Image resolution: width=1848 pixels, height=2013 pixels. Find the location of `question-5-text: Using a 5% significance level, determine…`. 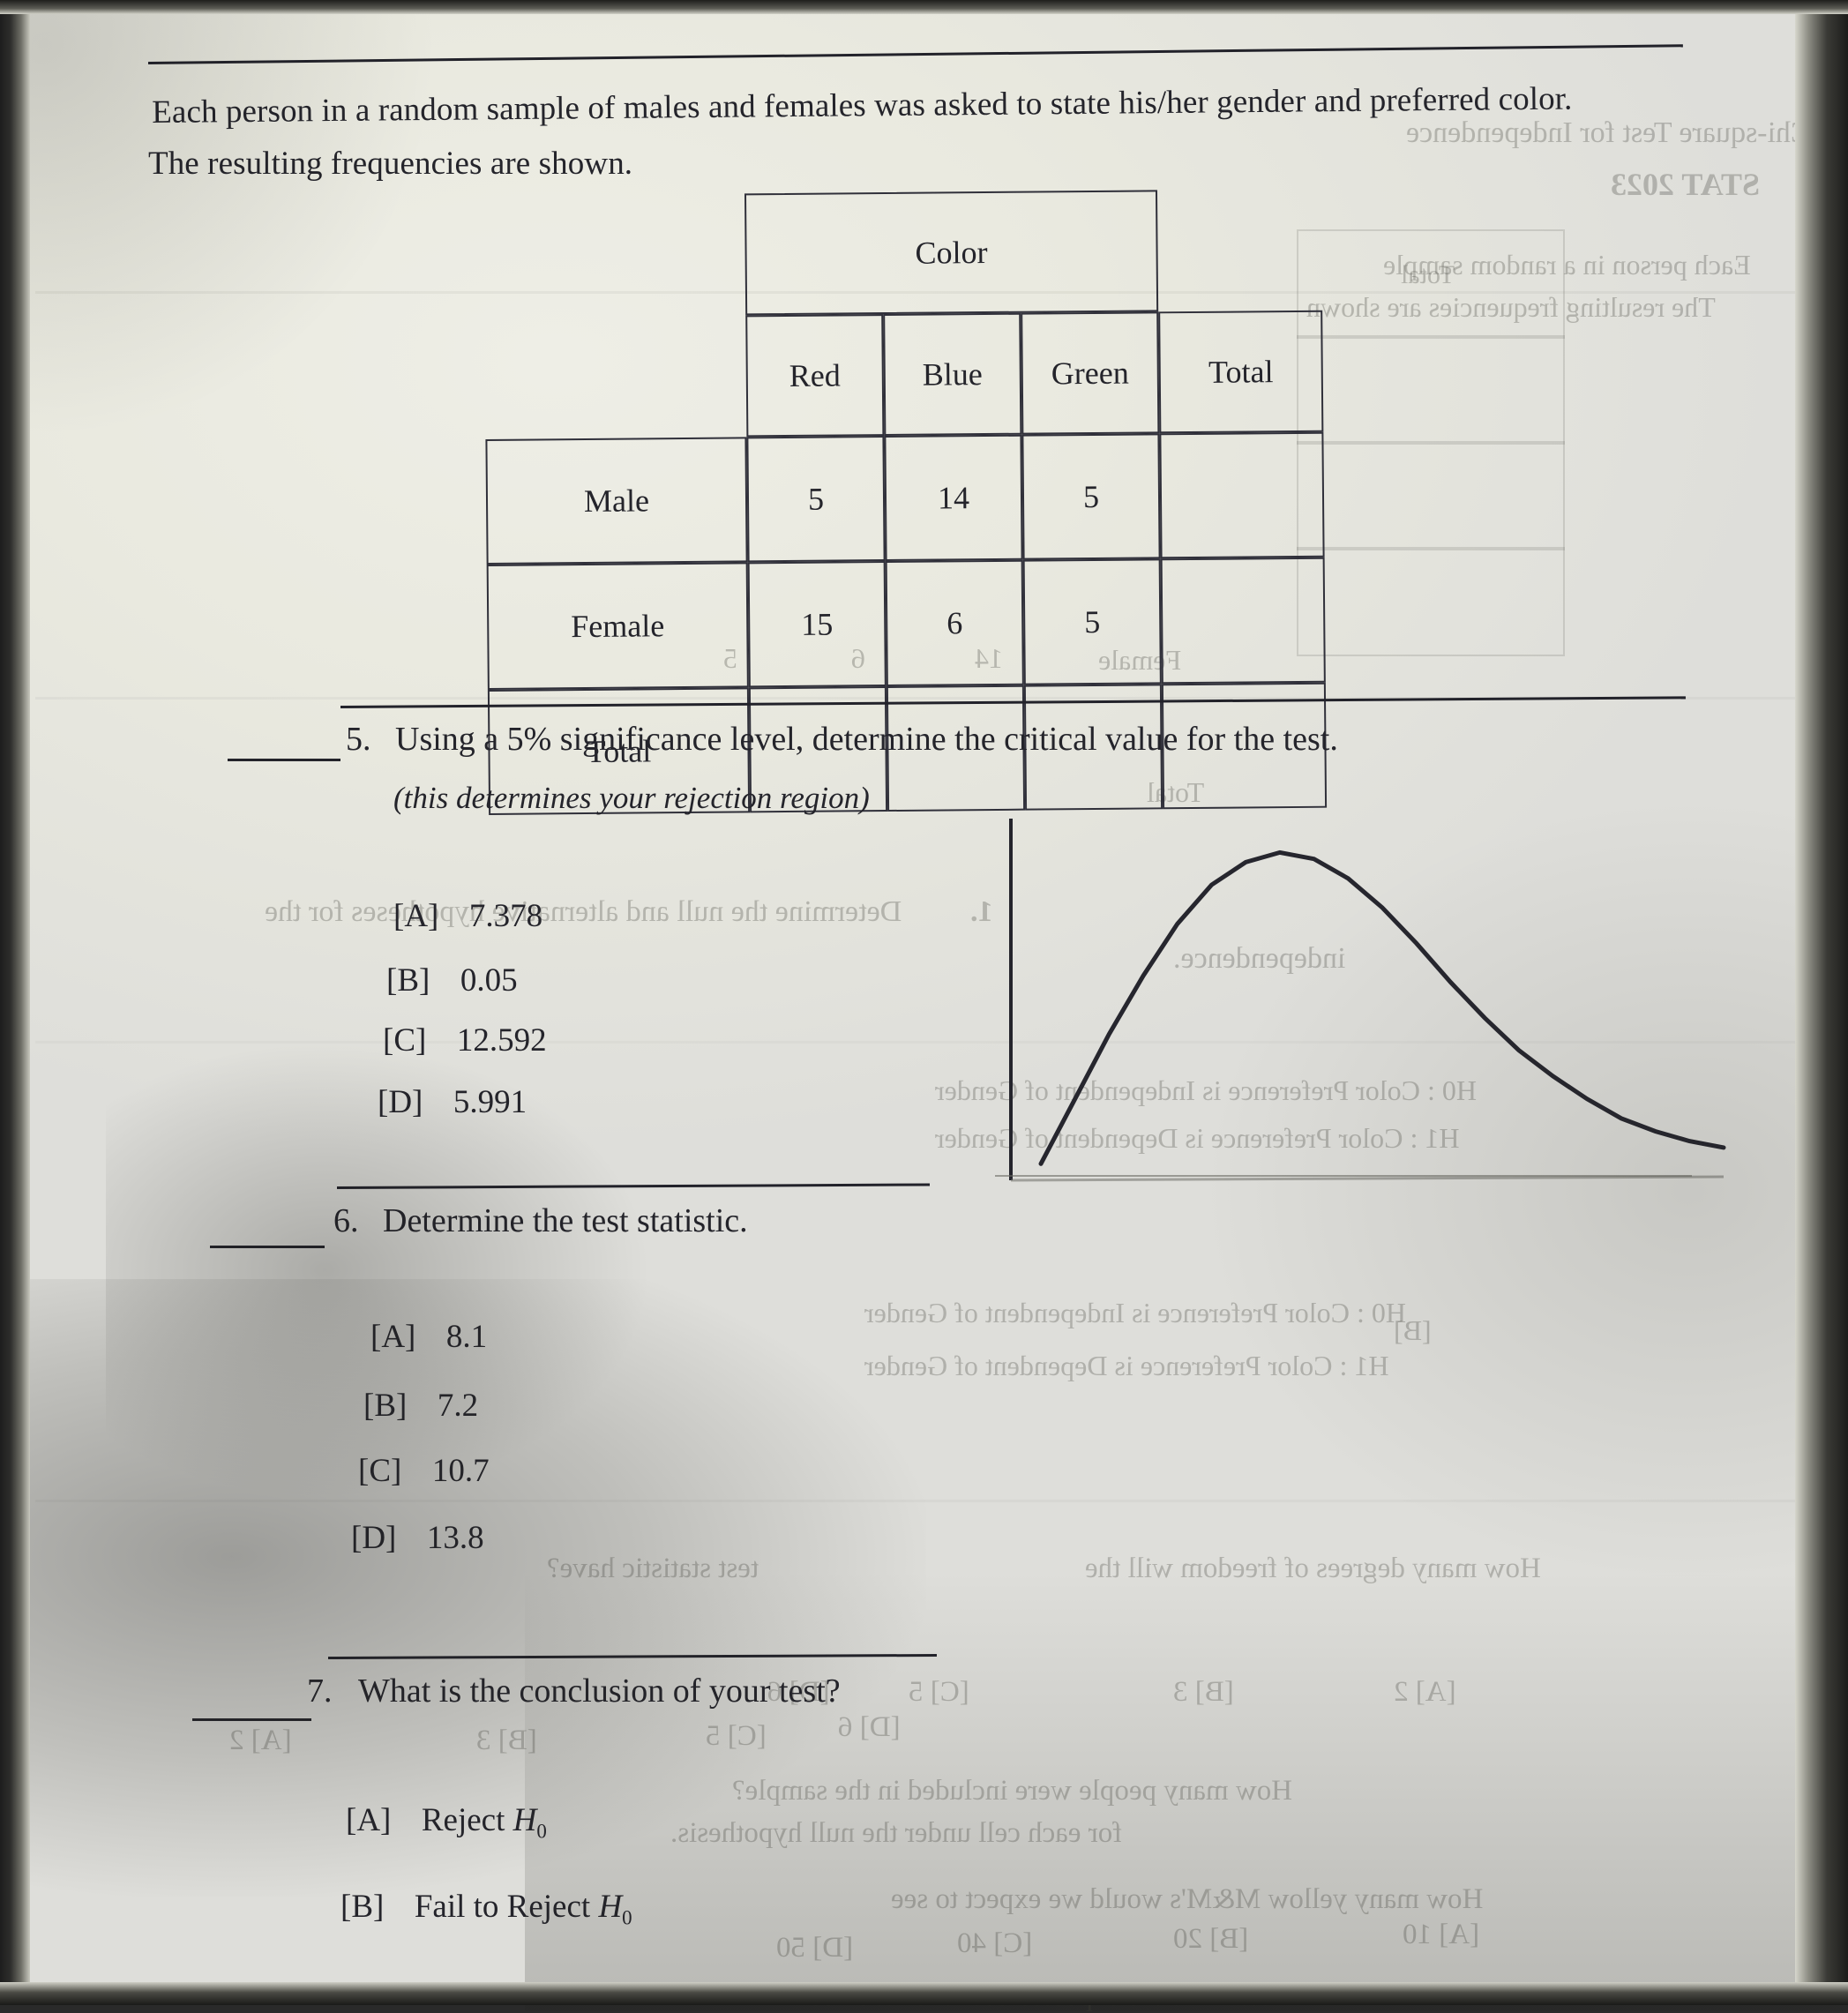

question-5-text: Using a 5% significance level, determine… is located at coordinates (1012, 739).